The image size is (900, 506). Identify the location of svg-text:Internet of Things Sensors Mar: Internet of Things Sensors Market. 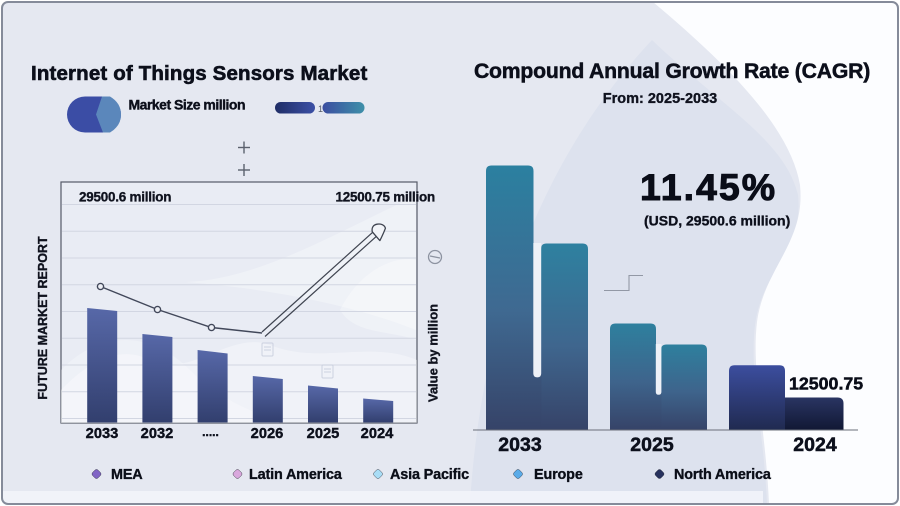
(199, 73).